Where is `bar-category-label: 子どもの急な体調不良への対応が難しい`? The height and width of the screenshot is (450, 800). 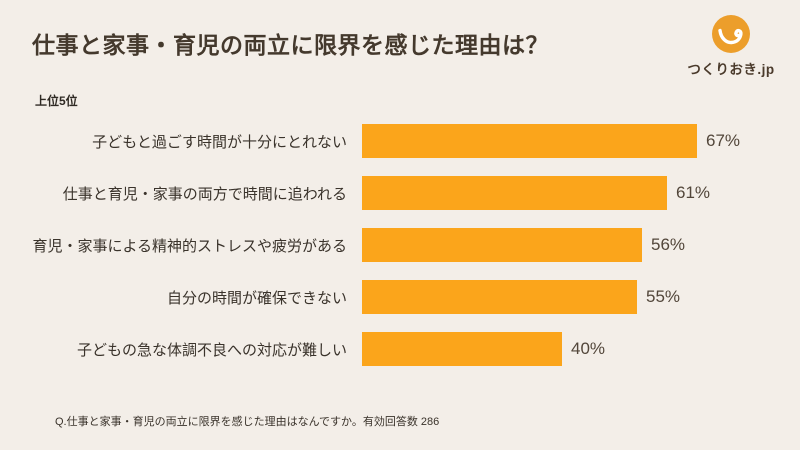
bar-category-label: 子どもの急な体調不良への対応が難しい is located at coordinates (211, 350).